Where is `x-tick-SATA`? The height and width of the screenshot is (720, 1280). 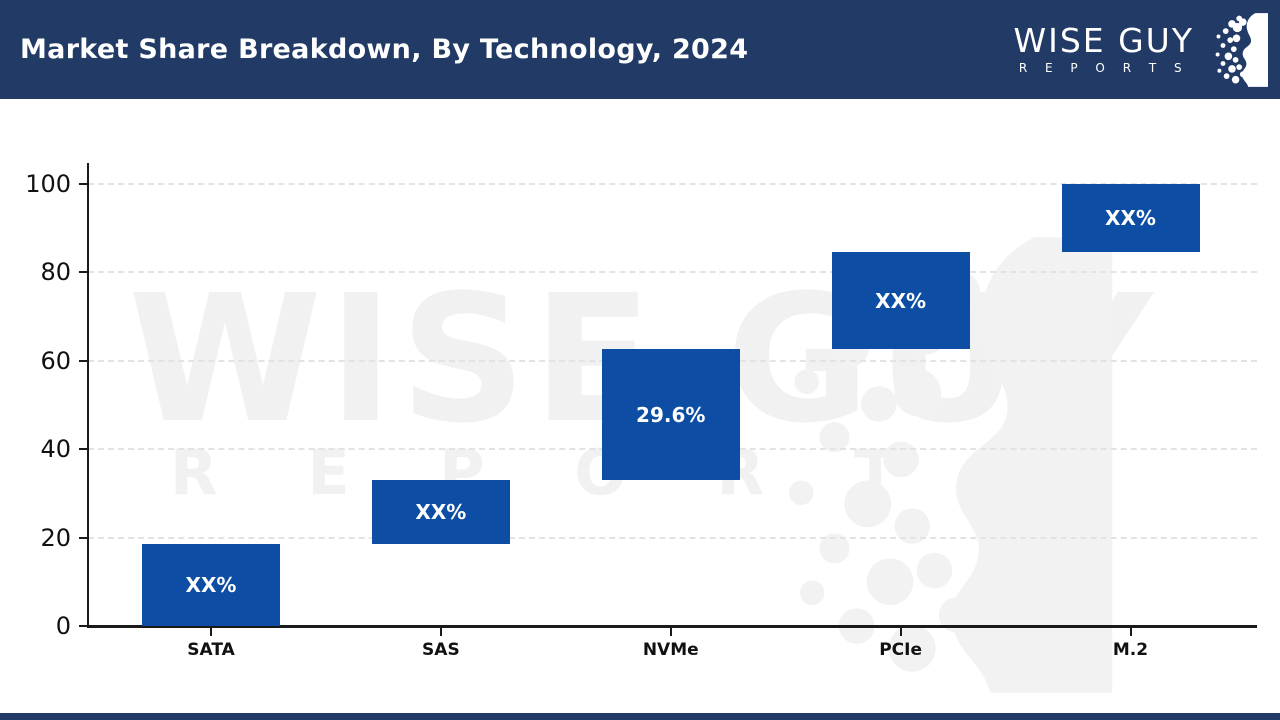 x-tick-SATA is located at coordinates (211, 632).